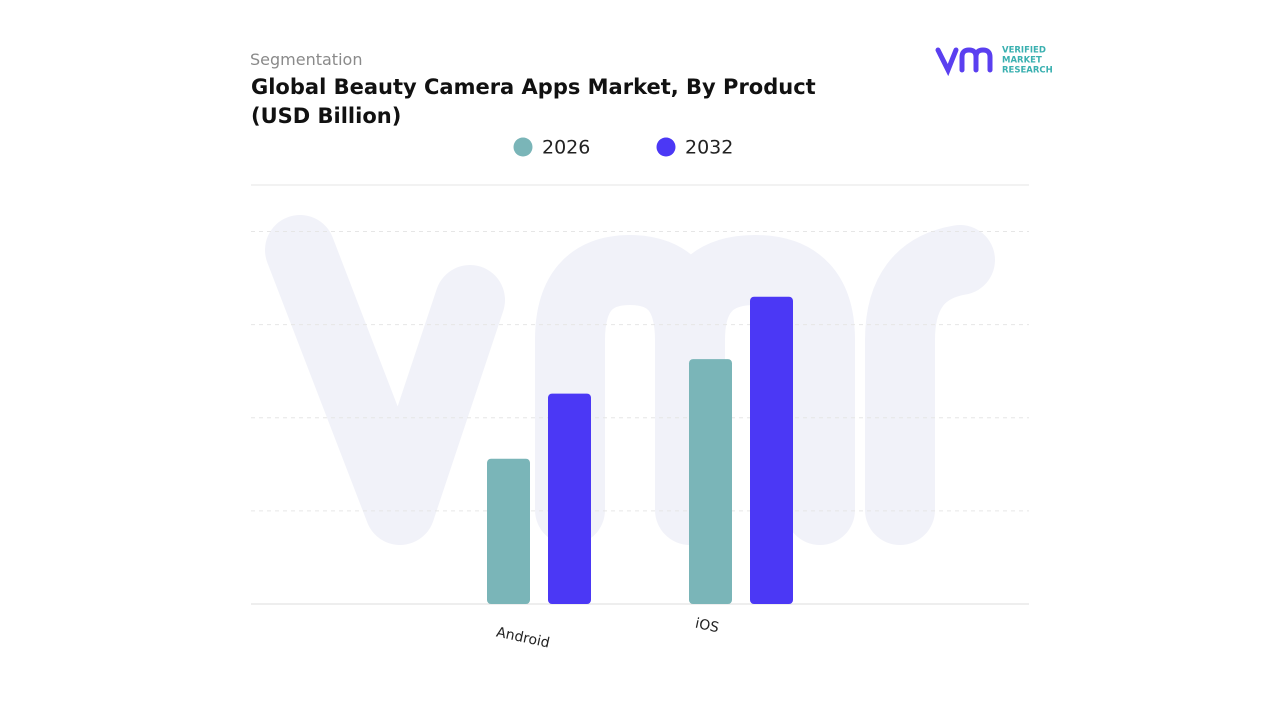 Image resolution: width=1280 pixels, height=720 pixels. I want to click on x-tick-label: iOS, so click(707, 626).